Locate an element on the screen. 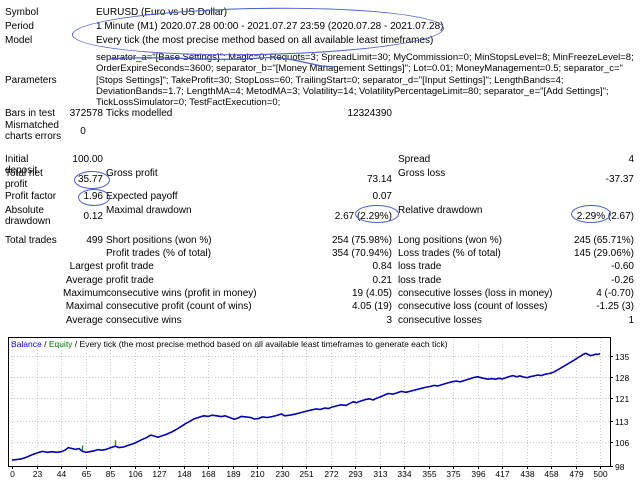  stat-value: 4.05 (19) is located at coordinates (371, 306).